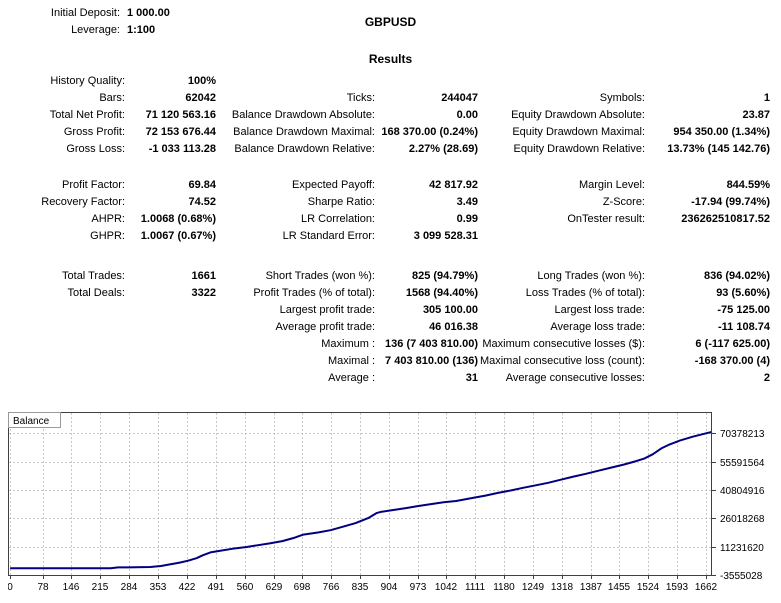 The width and height of the screenshot is (781, 603). What do you see at coordinates (180, 132) in the screenshot?
I see `stat-value: 72 153 676.44` at bounding box center [180, 132].